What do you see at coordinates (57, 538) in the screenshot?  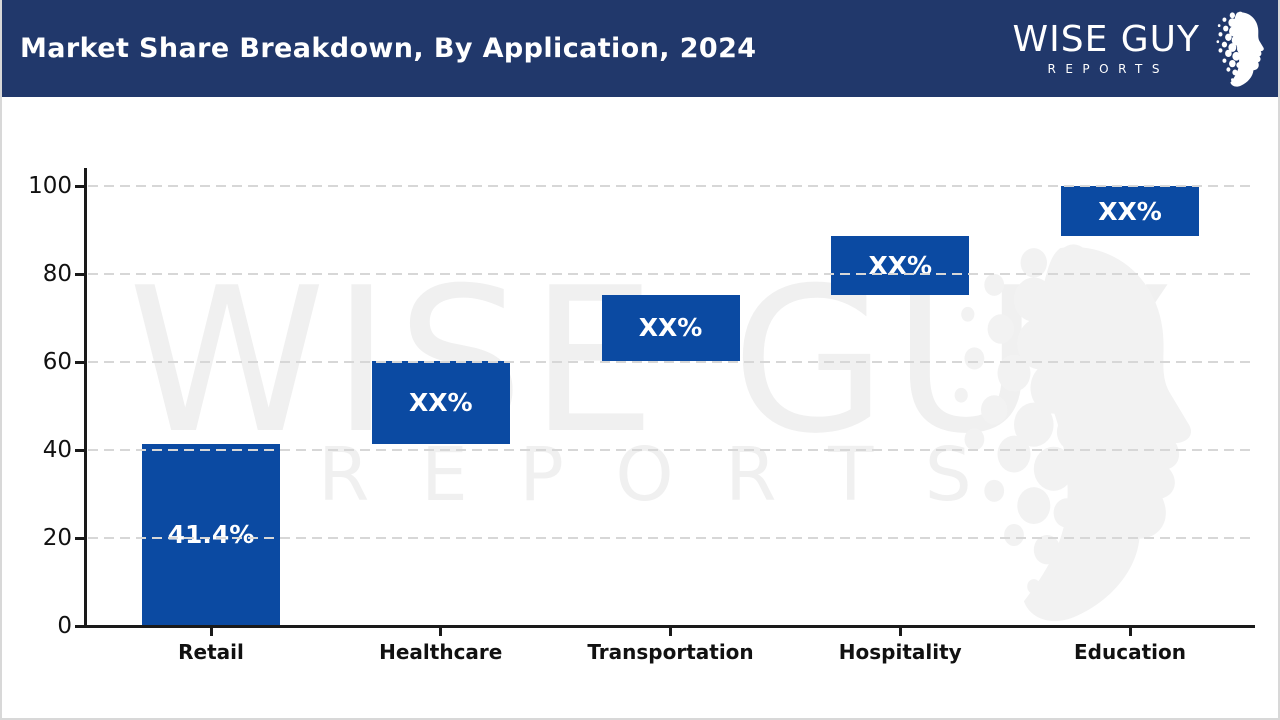 I see `y-tick-label: 20` at bounding box center [57, 538].